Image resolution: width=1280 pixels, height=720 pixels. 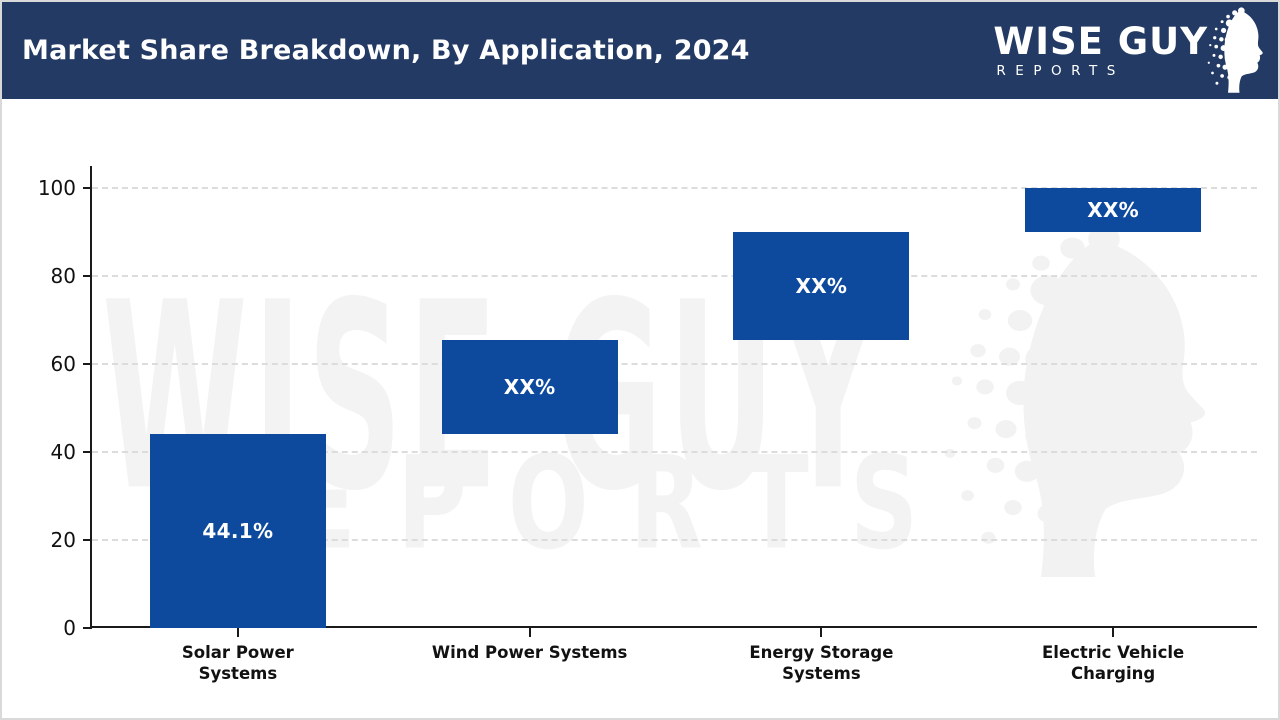 I want to click on category-label: Energy Storage Systems, so click(x=822, y=663).